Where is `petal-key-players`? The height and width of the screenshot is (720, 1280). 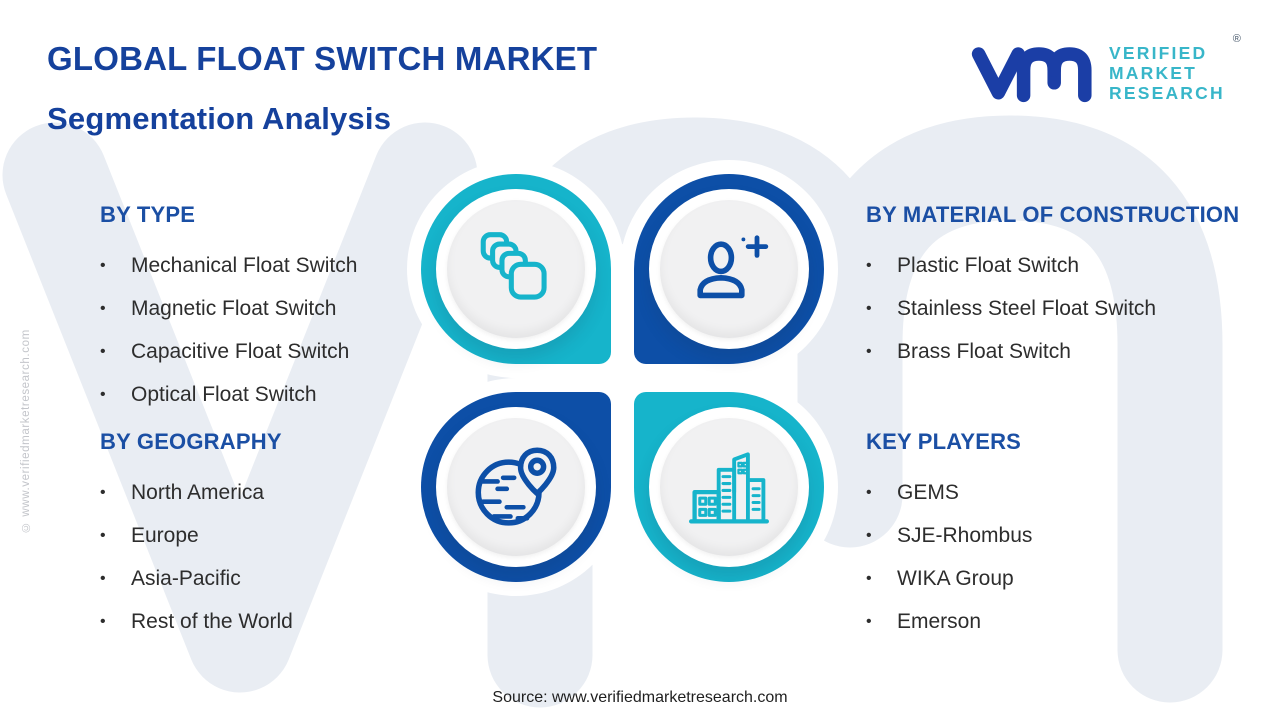
petal-key-players is located at coordinates (729, 487).